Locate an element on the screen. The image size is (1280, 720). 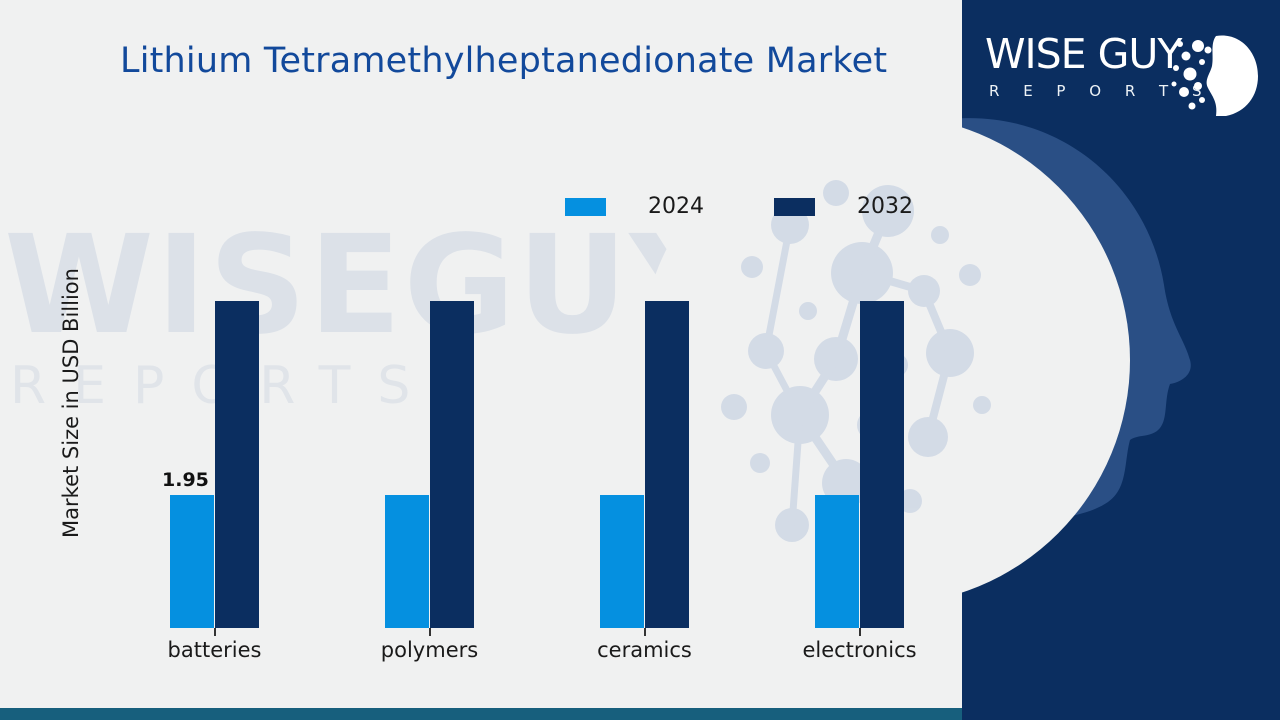
bar-2032-ceramics is located at coordinates (667, 464).